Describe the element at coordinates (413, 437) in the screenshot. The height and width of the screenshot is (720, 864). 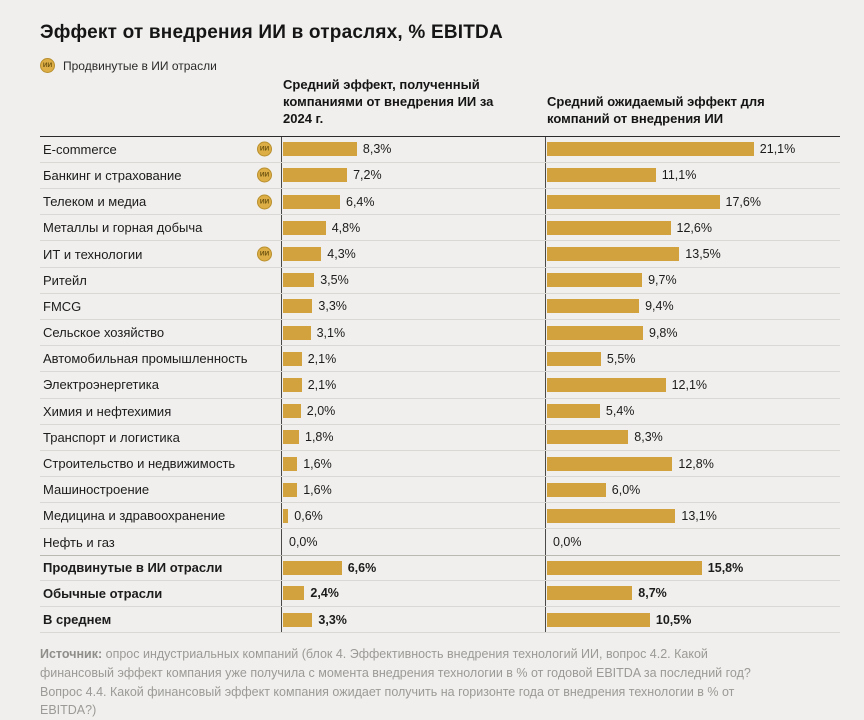
I see `actual-effect-bar-cell: 1,8%` at that location.